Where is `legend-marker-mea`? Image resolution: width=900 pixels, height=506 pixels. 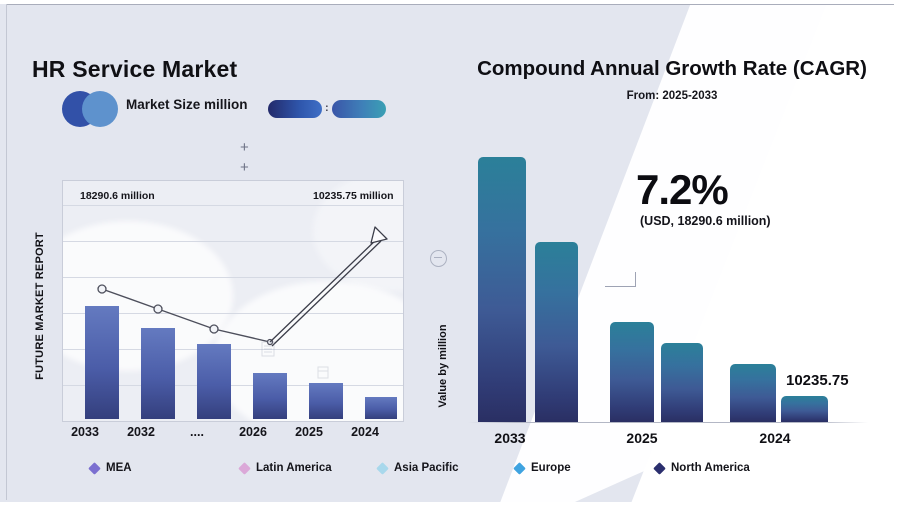 legend-marker-mea is located at coordinates (94, 468).